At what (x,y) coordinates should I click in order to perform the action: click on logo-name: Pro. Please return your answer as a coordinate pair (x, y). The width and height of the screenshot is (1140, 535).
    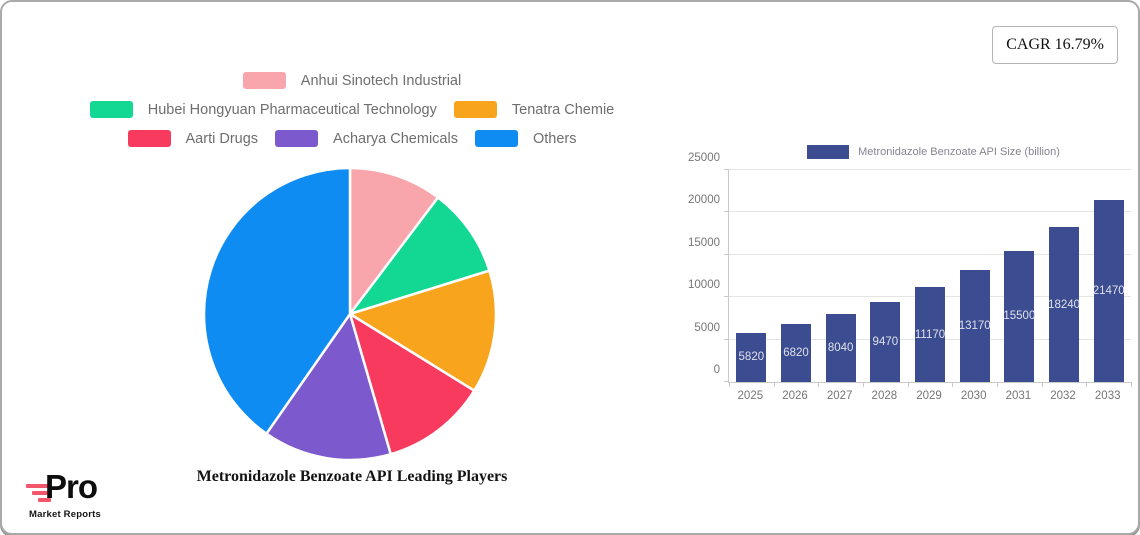
    Looking at the image, I should click on (71, 486).